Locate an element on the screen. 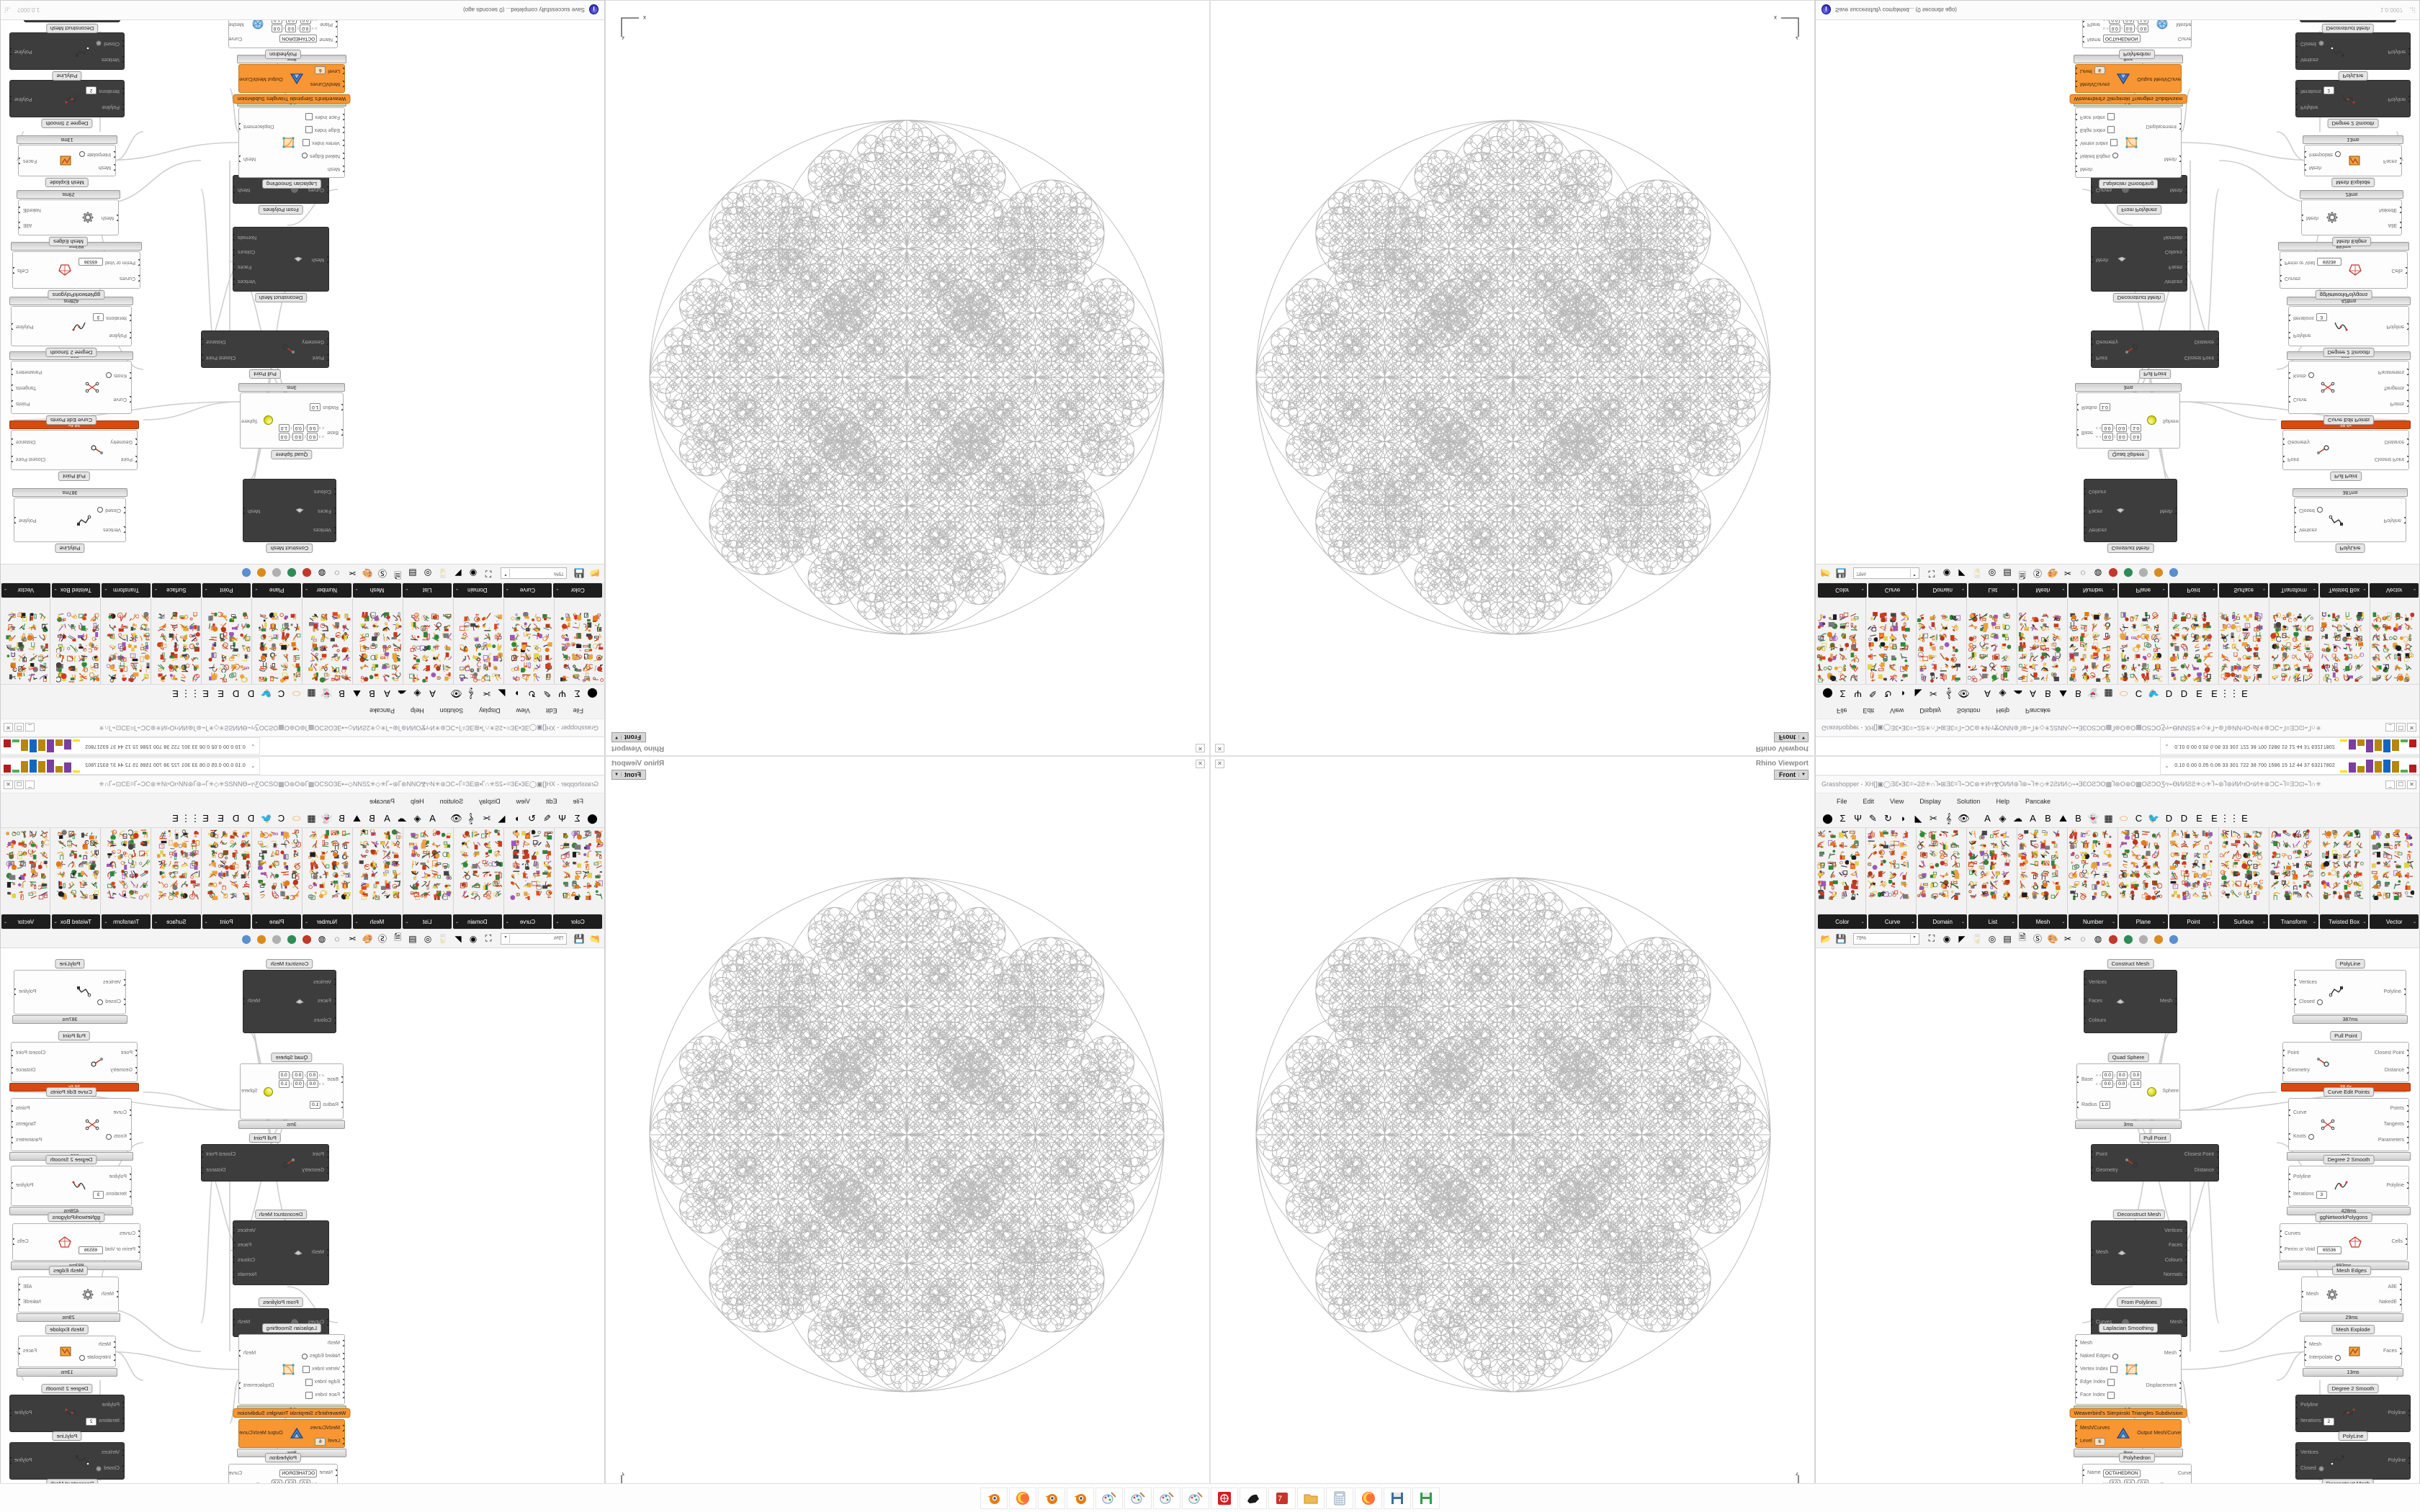 The height and width of the screenshot is (1512, 2420). menu-item-display: Display is located at coordinates (1930, 801).